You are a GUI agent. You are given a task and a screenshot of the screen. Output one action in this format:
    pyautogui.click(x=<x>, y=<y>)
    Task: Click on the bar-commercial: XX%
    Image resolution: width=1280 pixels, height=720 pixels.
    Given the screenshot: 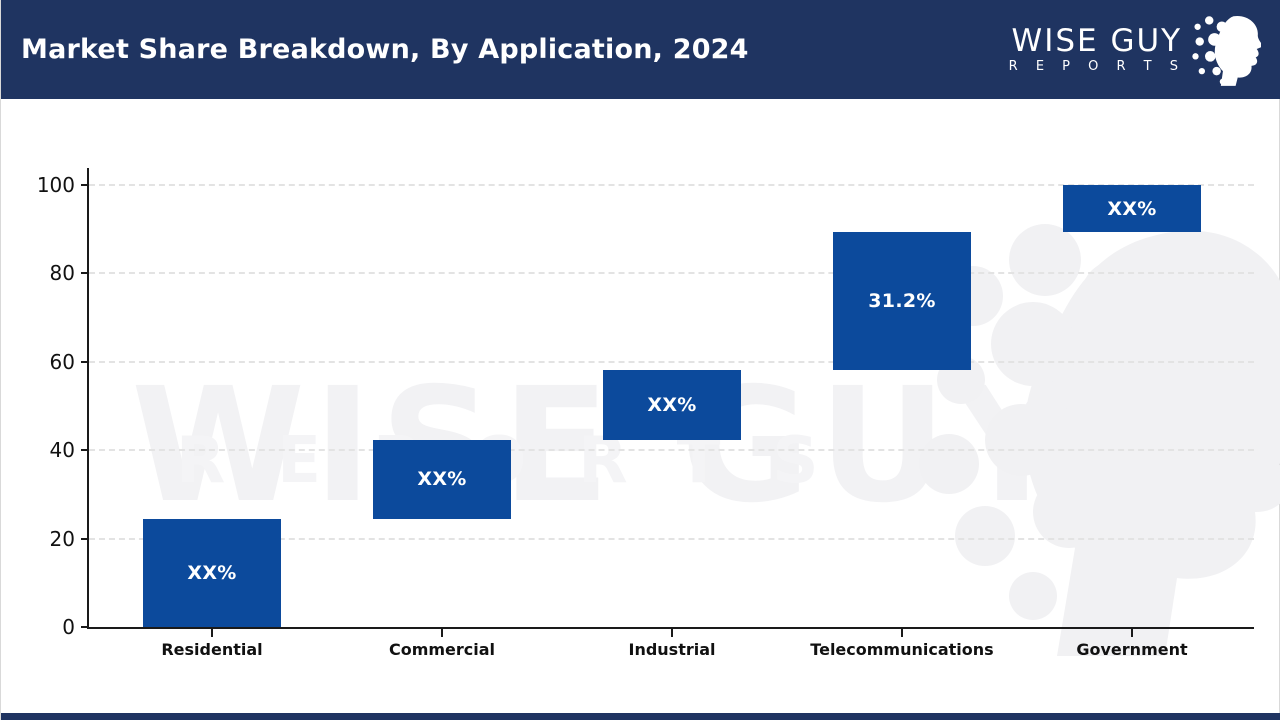 What is the action you would take?
    pyautogui.click(x=442, y=479)
    